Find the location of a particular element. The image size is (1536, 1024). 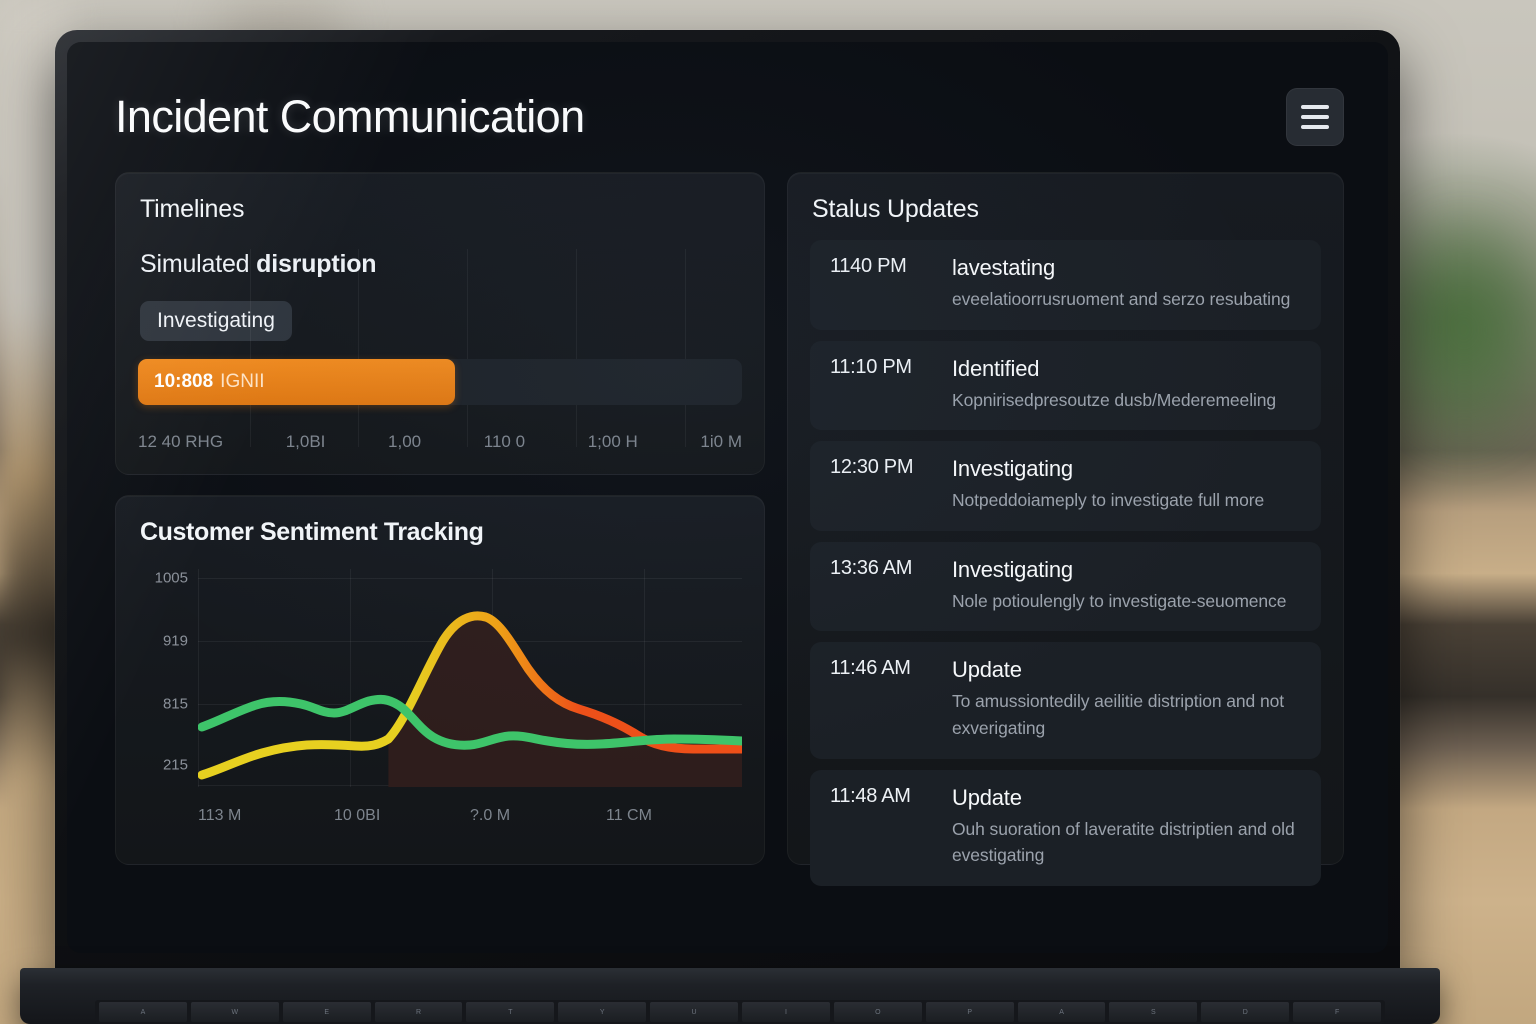

chart-x-axis: 113 M 10 0BI ?.0 M 11 CM is located at coordinates (470, 816).